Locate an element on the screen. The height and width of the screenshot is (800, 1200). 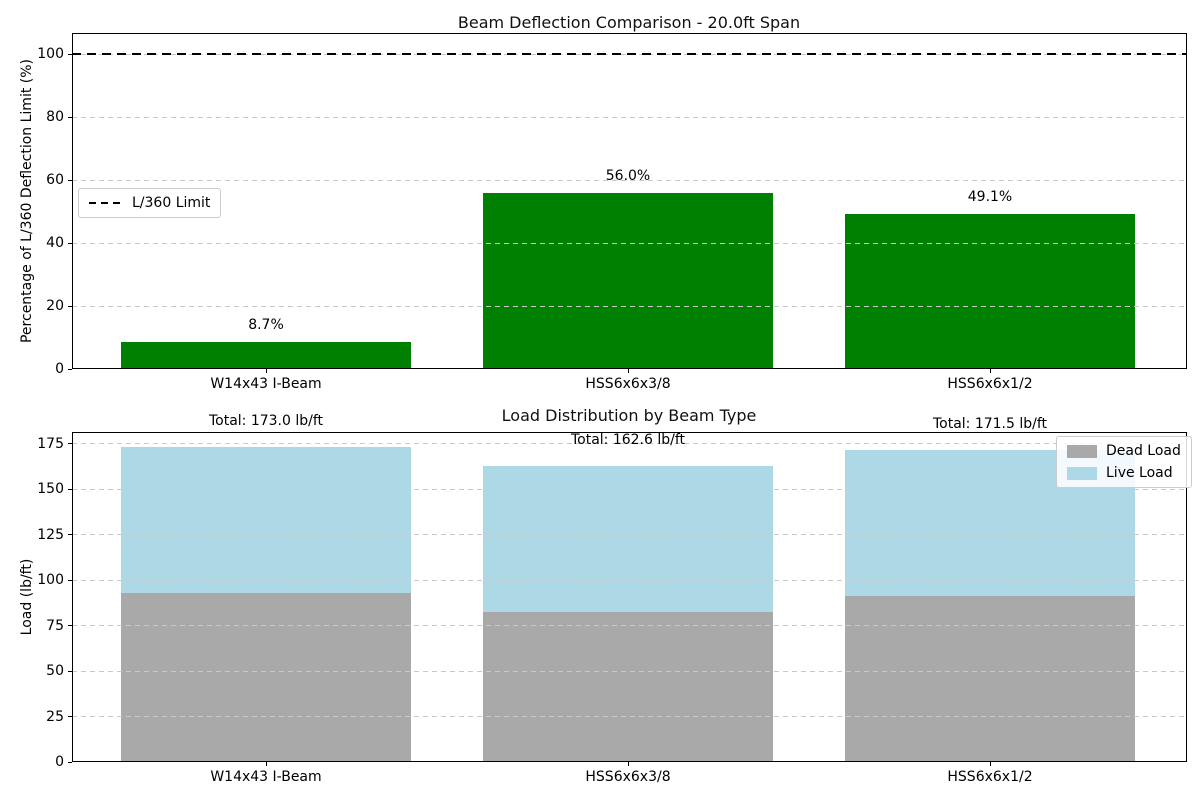
bar-value-label-1: 56.0% is located at coordinates (628, 175).